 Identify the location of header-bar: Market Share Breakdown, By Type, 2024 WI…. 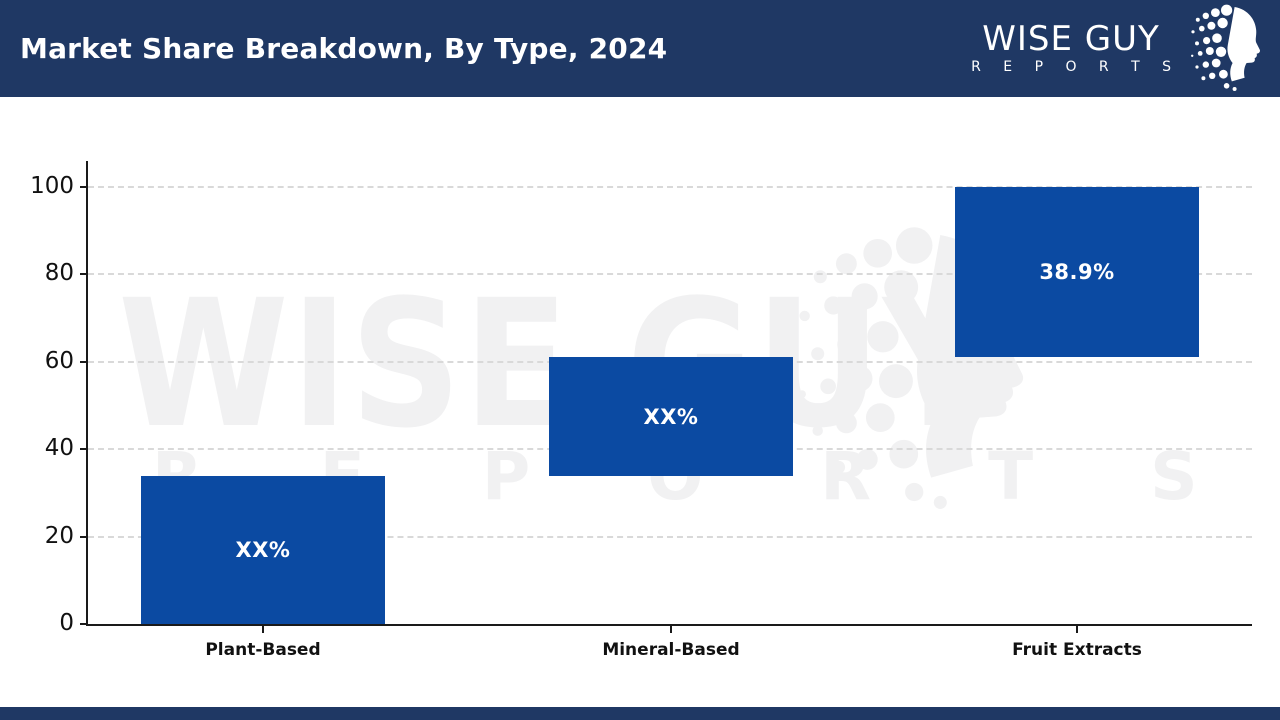
(640, 48).